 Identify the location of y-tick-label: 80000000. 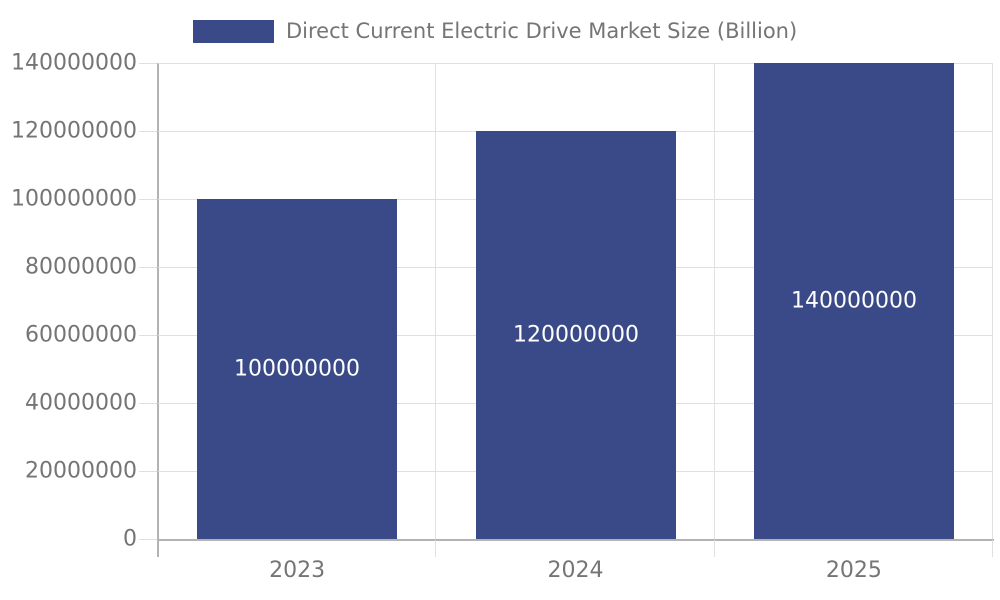
(81, 267).